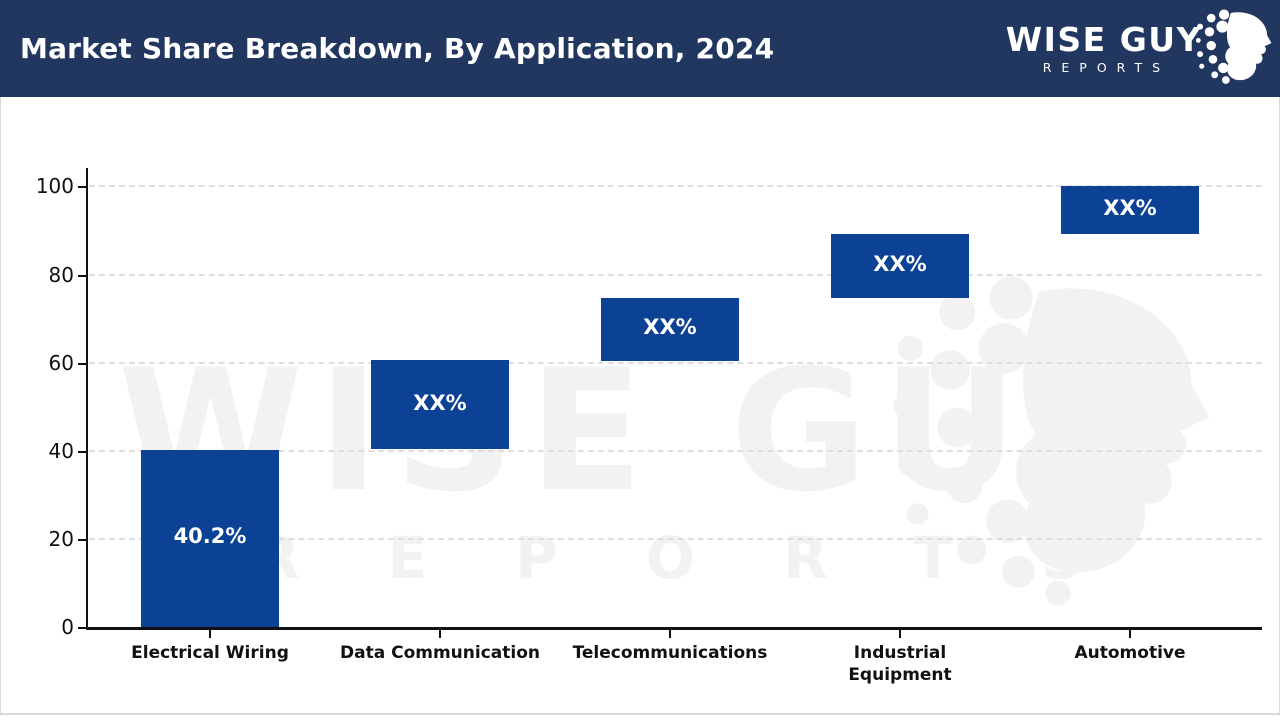 The width and height of the screenshot is (1280, 720). I want to click on bar-value-label-3: XX%, so click(900, 264).